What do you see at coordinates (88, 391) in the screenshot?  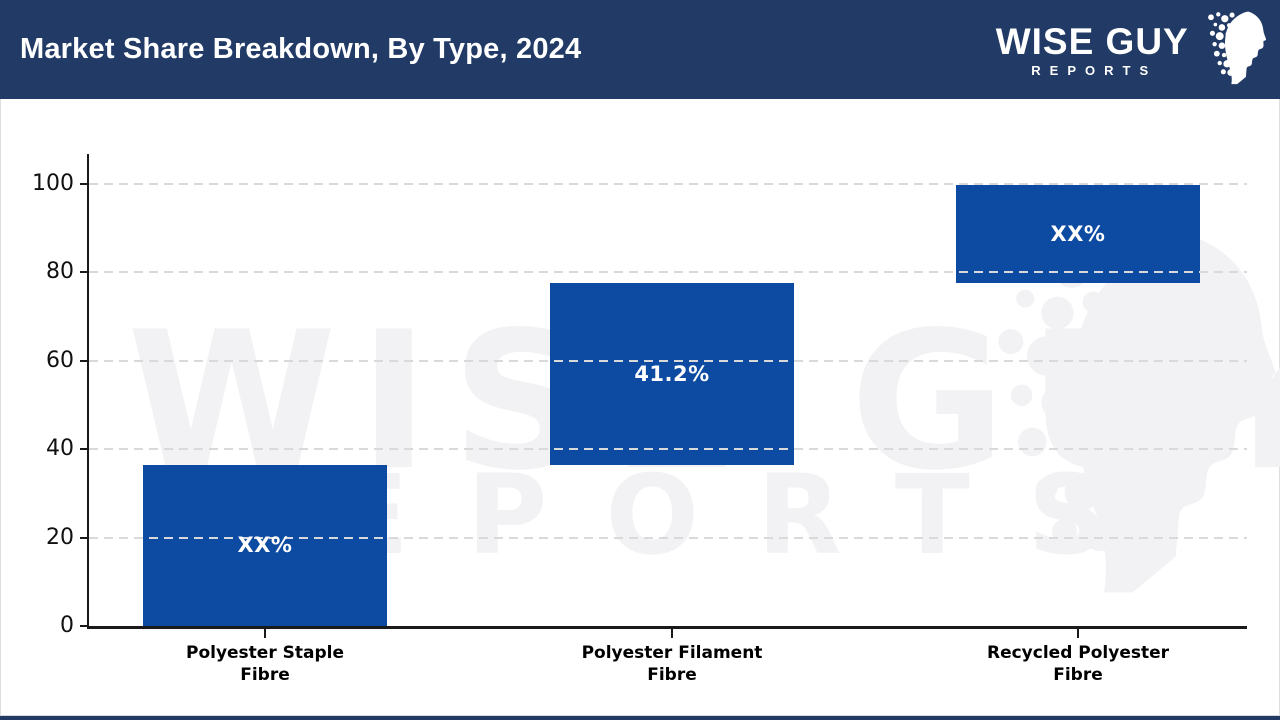 I see `y-axis-line` at bounding box center [88, 391].